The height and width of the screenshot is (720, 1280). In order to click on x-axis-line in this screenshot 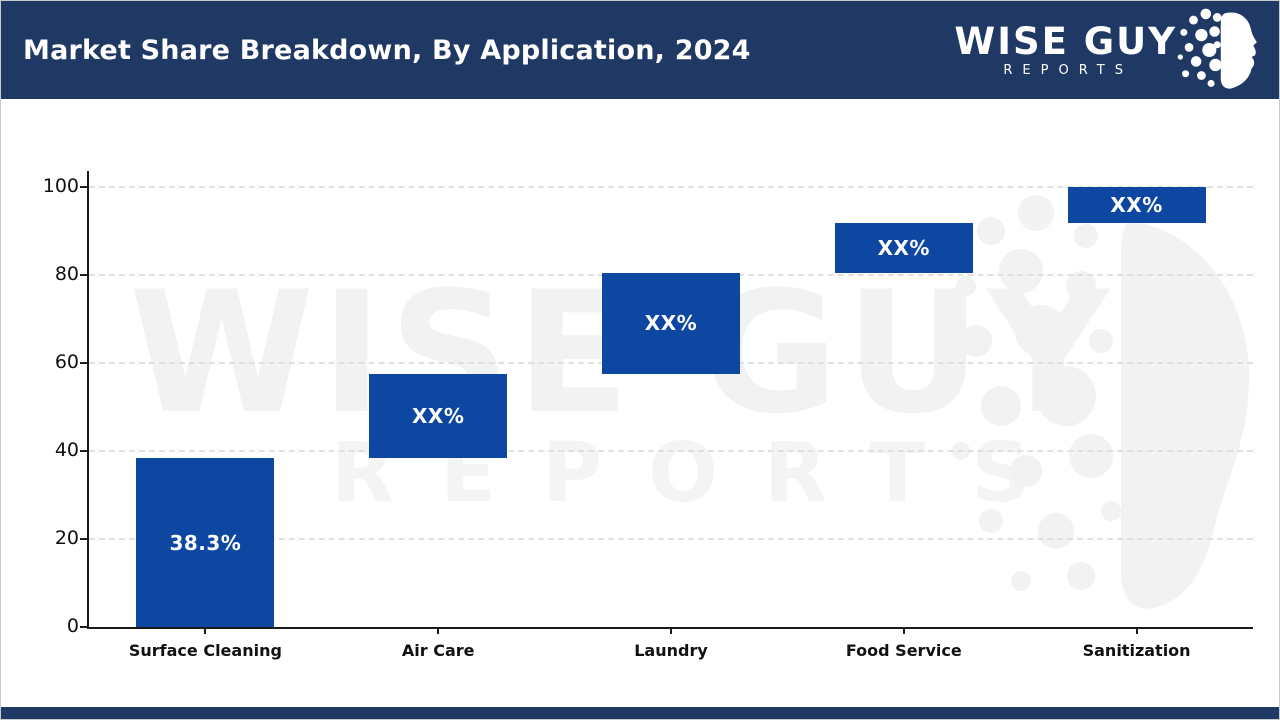, I will do `click(670, 628)`.